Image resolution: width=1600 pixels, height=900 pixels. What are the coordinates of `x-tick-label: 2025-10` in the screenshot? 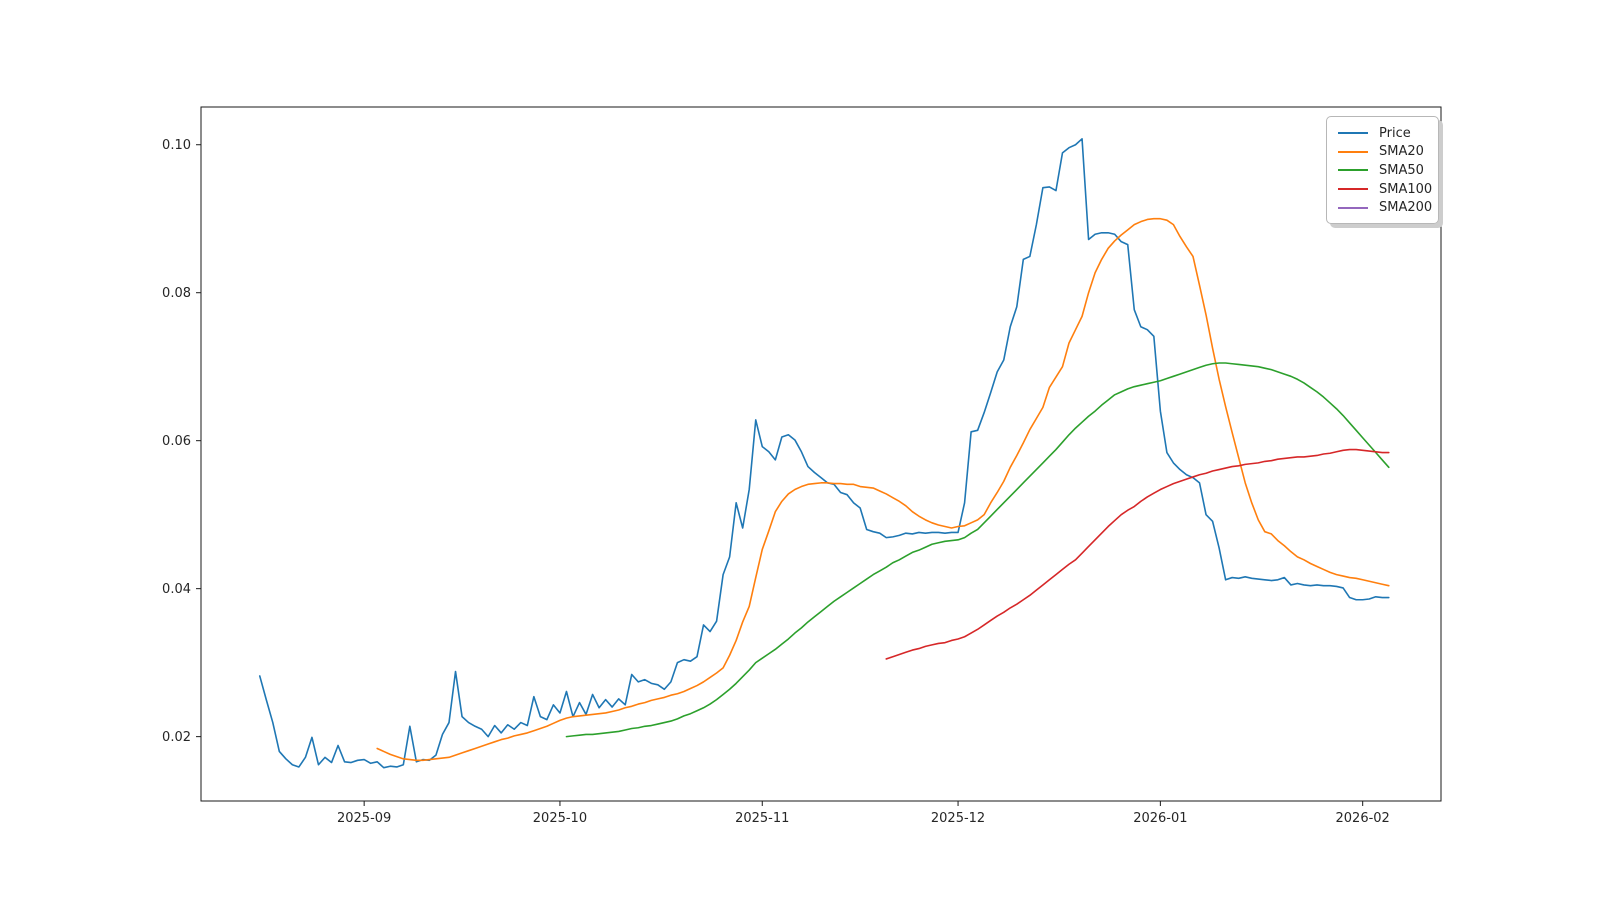 It's located at (560, 818).